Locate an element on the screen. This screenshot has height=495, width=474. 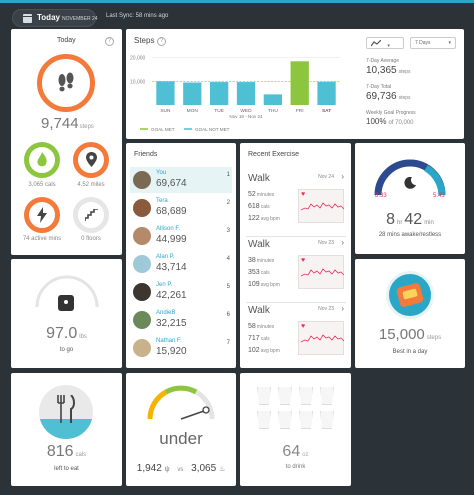
friend-row: AndieB 32,215 6 is located at coordinates (181, 320).